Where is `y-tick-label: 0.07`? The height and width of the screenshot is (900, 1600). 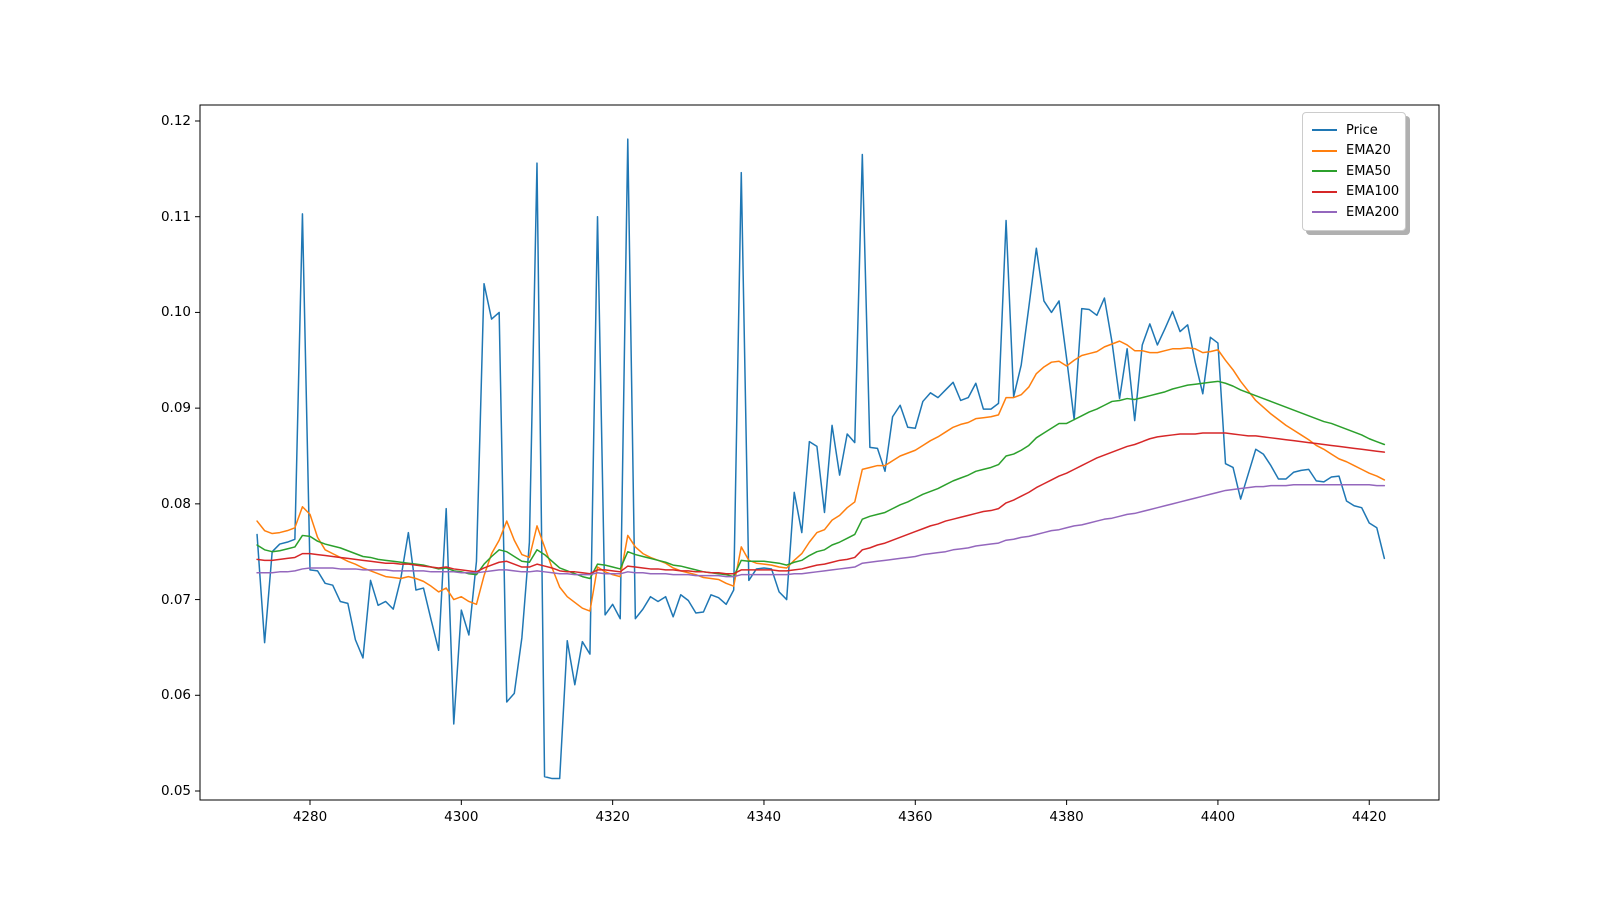
y-tick-label: 0.07 is located at coordinates (175, 599).